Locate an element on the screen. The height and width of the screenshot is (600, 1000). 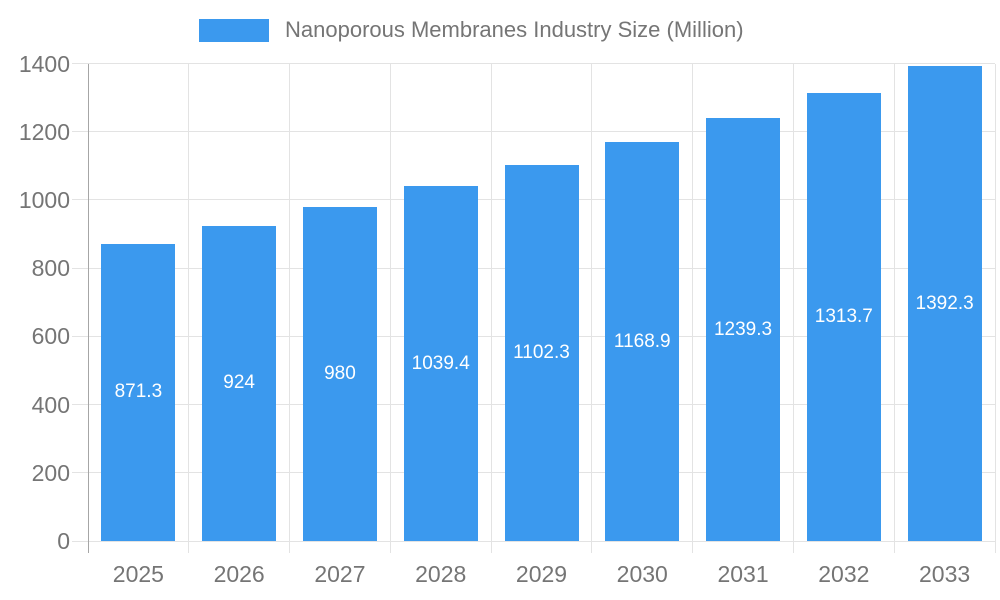
x-tick-label: 2032 is located at coordinates (844, 574).